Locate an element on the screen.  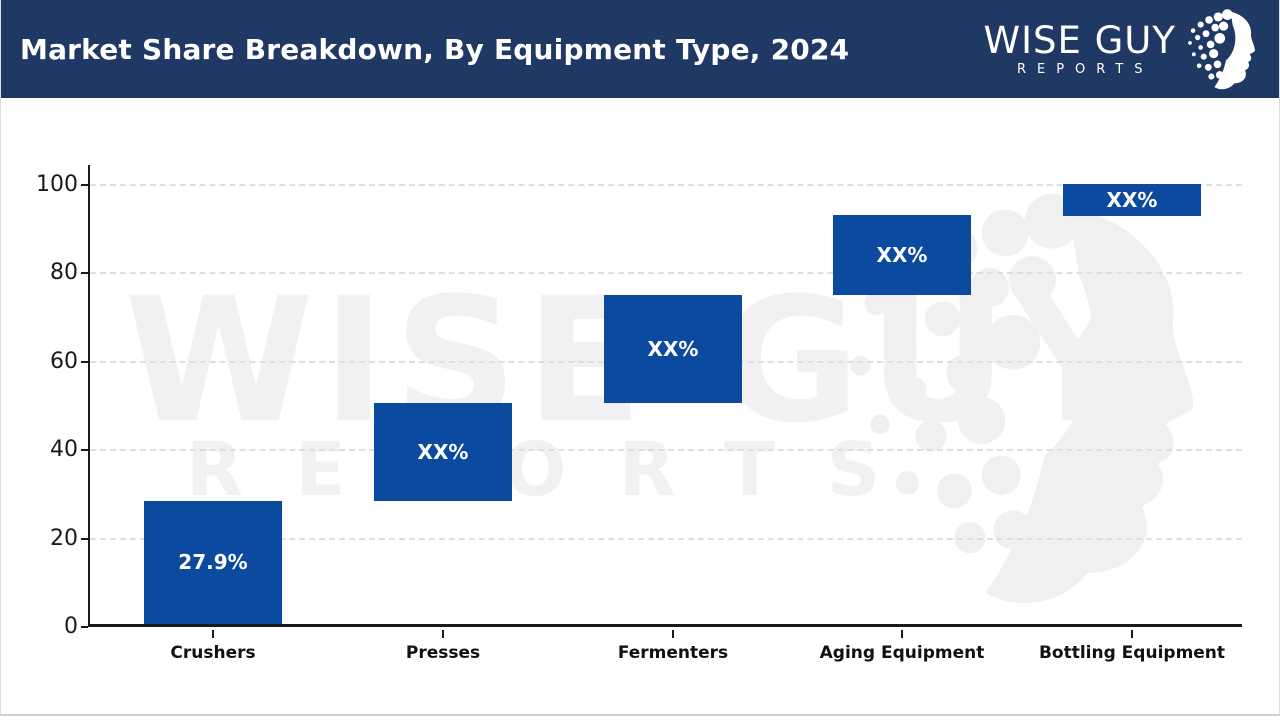
x-category-label-3: Aging Equipment is located at coordinates (902, 653).